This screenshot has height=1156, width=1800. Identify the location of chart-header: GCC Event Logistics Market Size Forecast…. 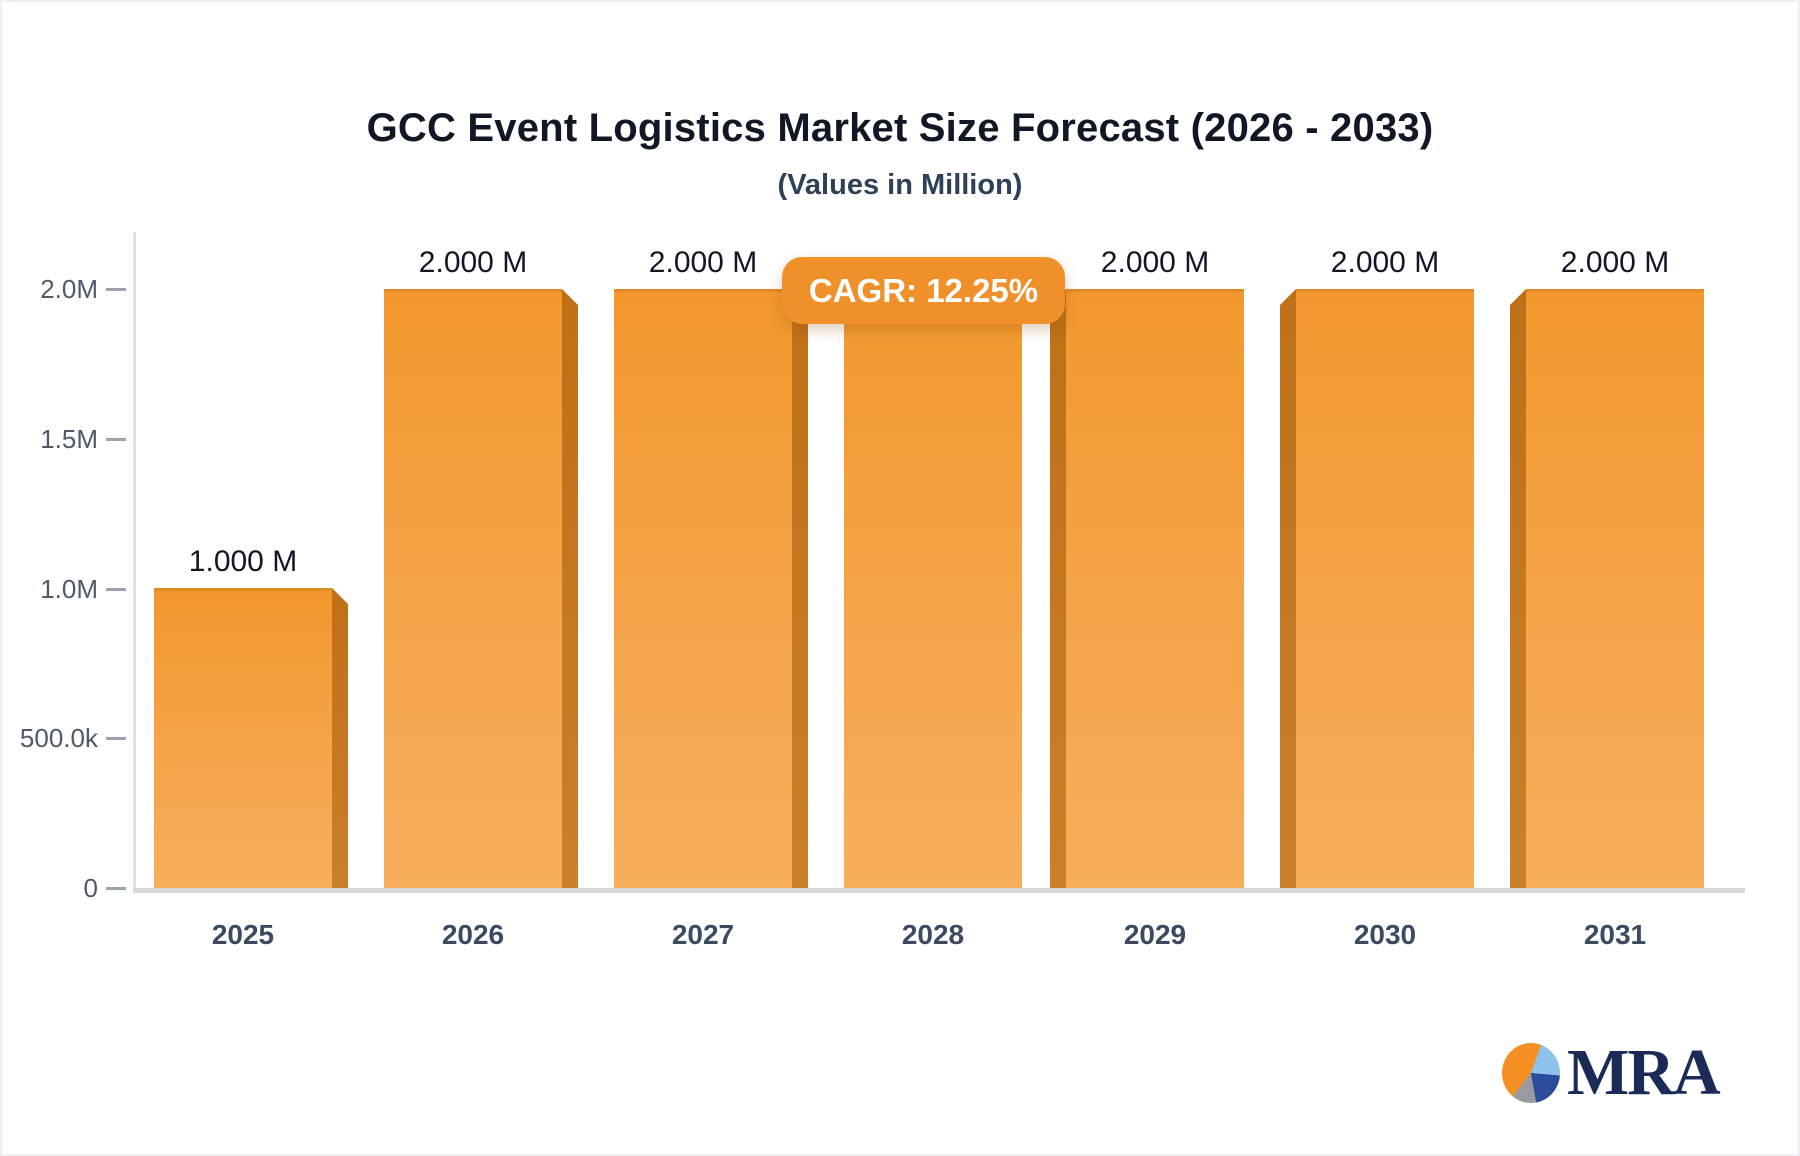
(900, 154).